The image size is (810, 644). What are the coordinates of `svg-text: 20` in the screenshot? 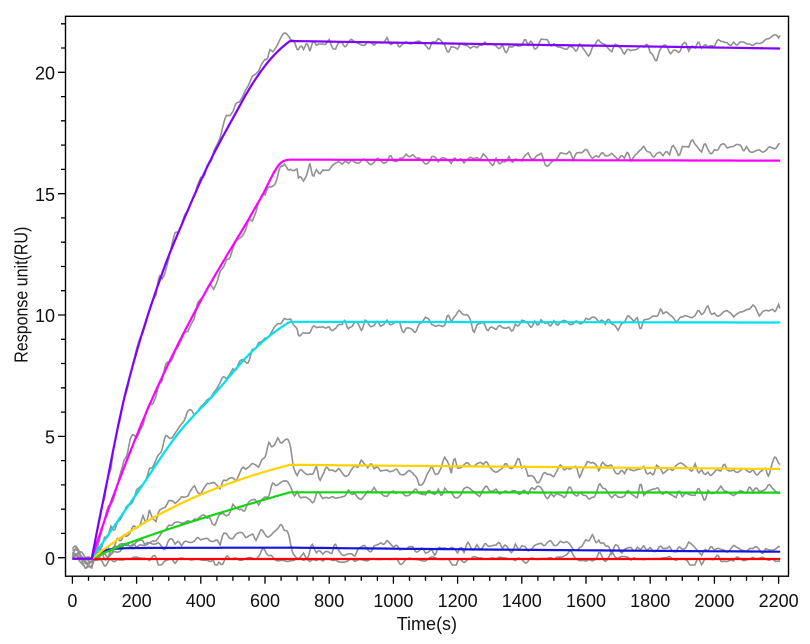 It's located at (45, 74).